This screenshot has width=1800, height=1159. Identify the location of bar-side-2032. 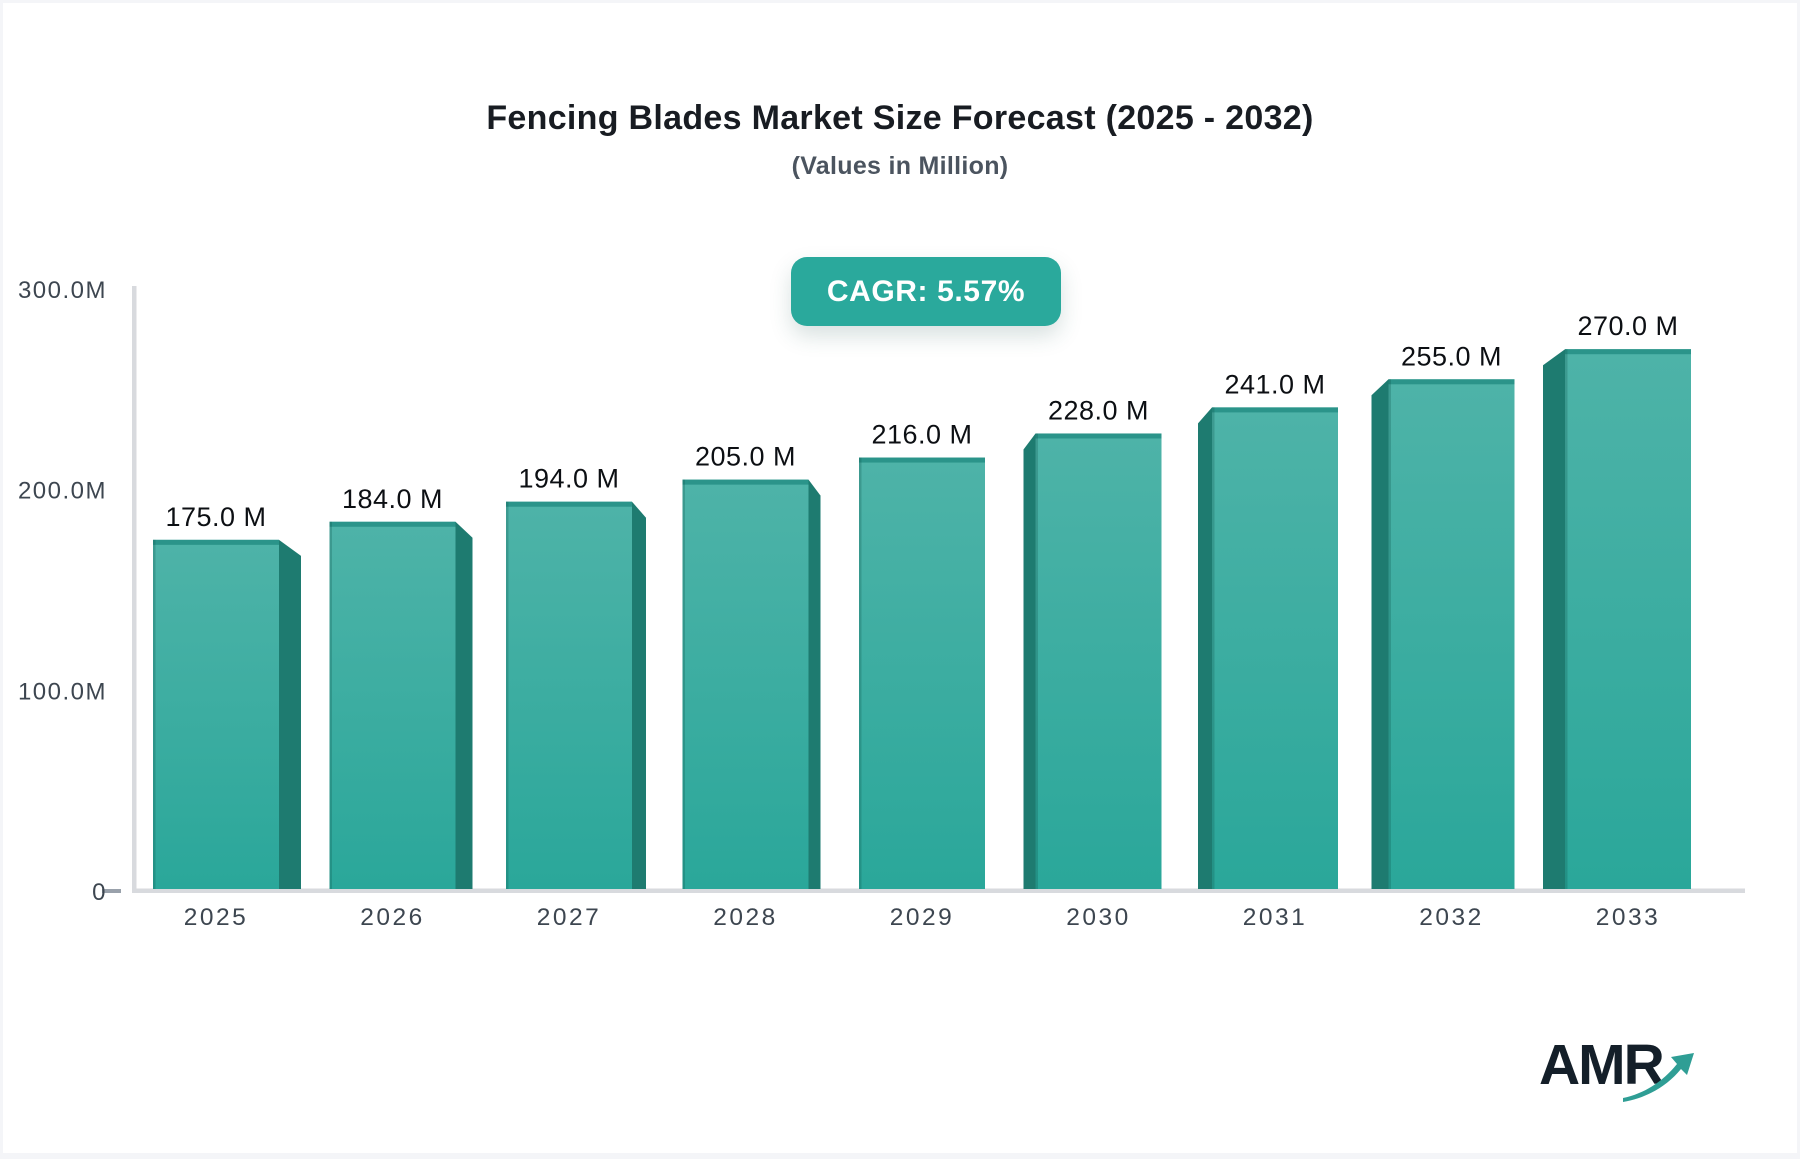
(1380, 634).